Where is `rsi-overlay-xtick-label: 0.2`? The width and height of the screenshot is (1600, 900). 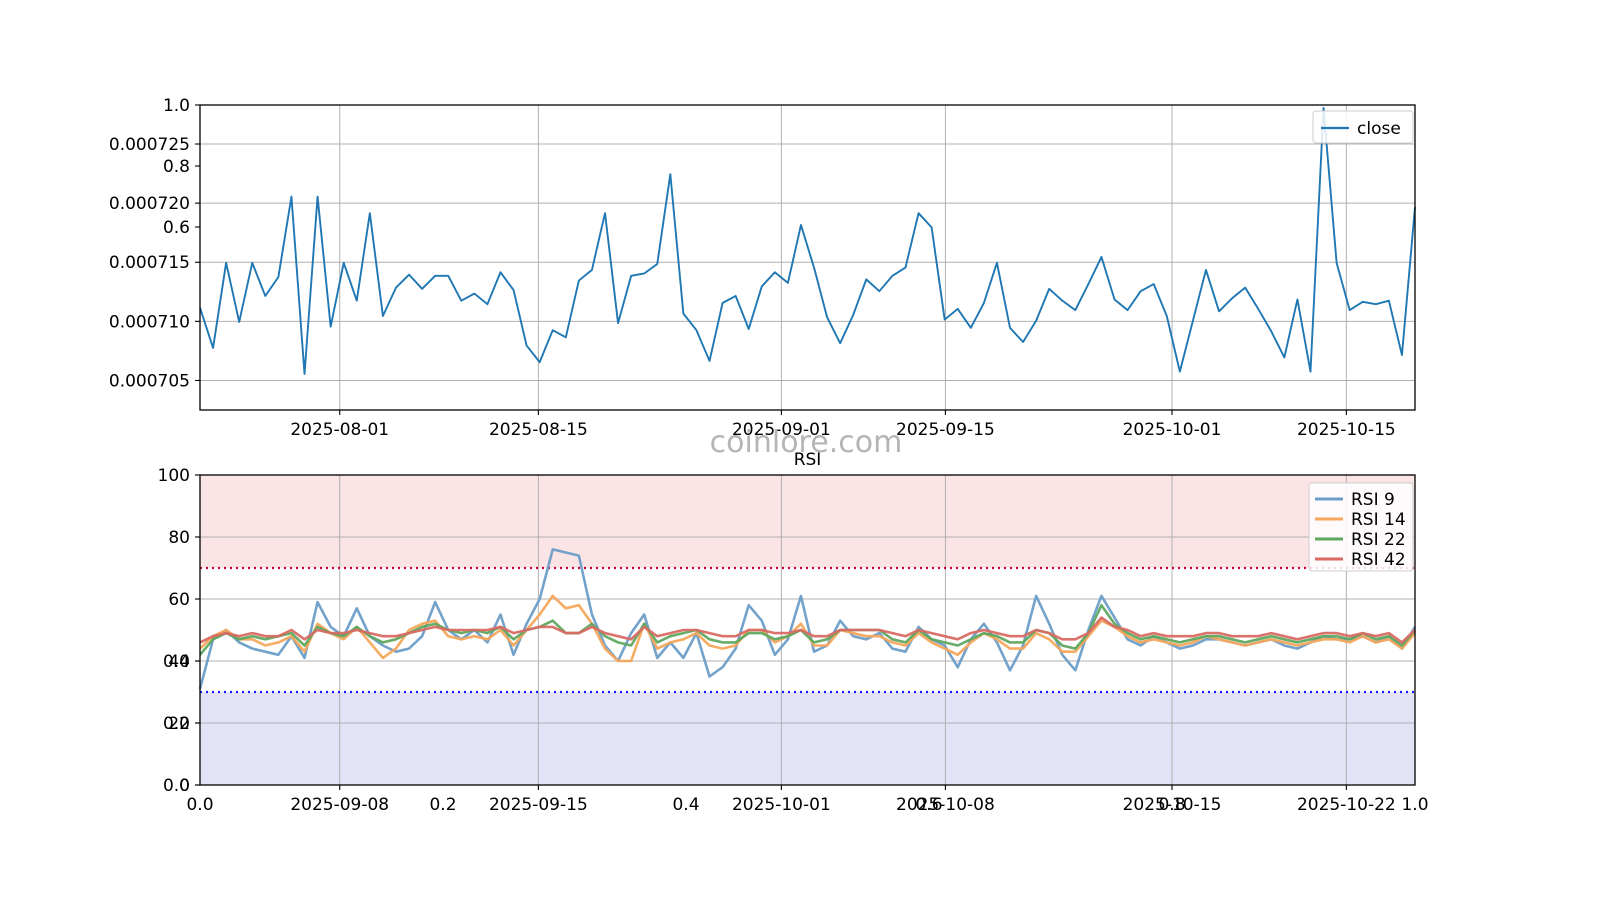 rsi-overlay-xtick-label: 0.2 is located at coordinates (442, 805).